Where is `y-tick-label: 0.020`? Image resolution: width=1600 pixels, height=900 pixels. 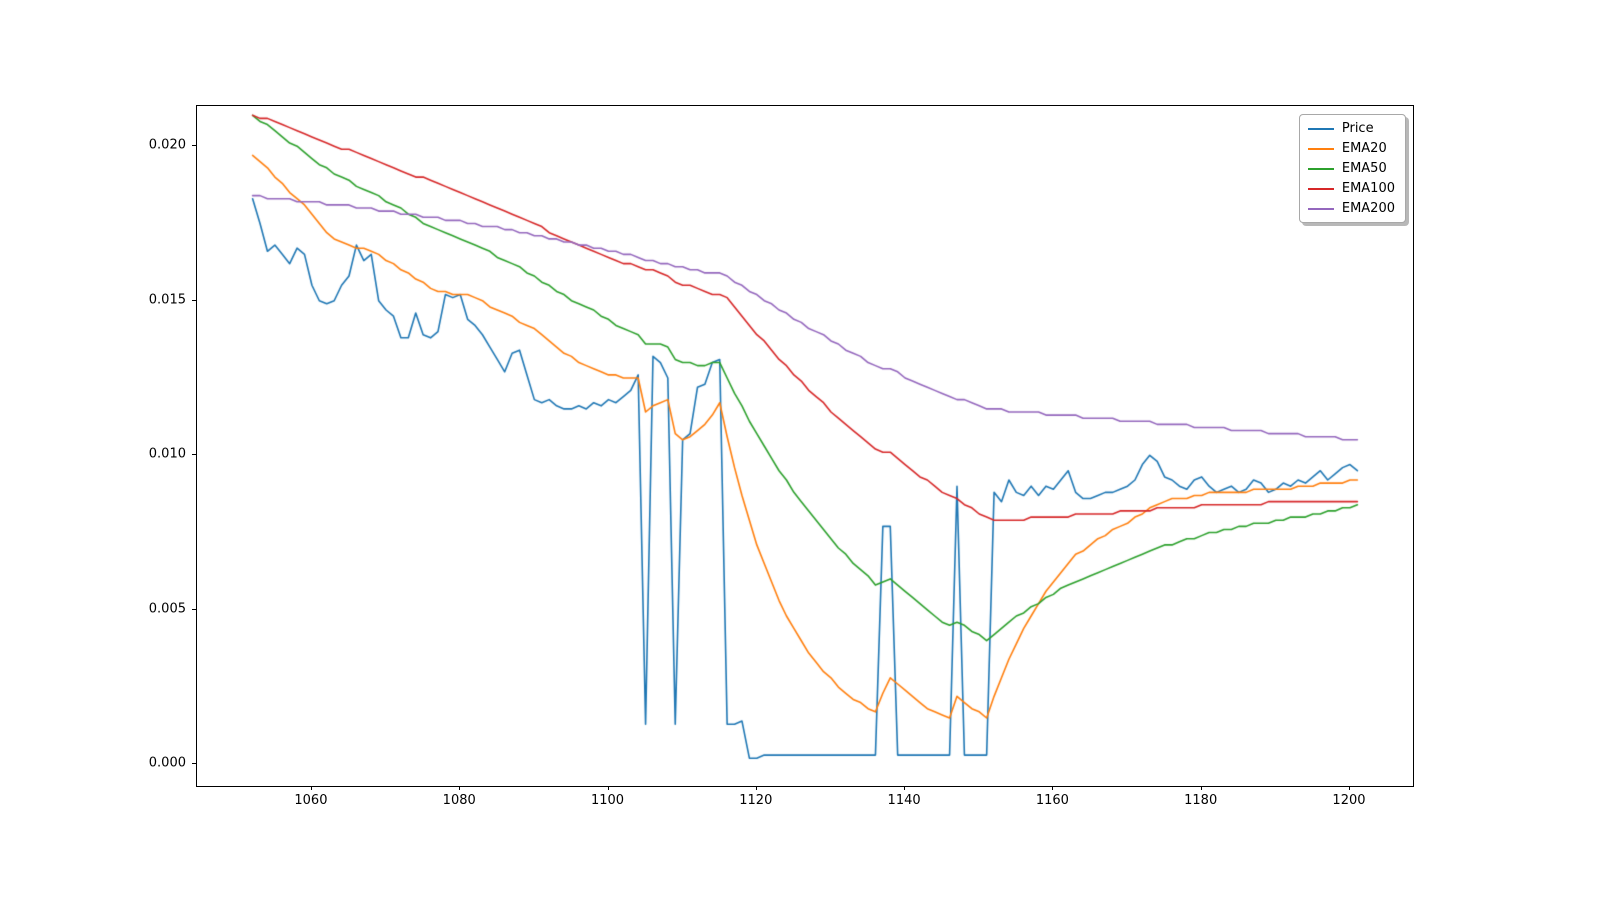 y-tick-label: 0.020 is located at coordinates (167, 145).